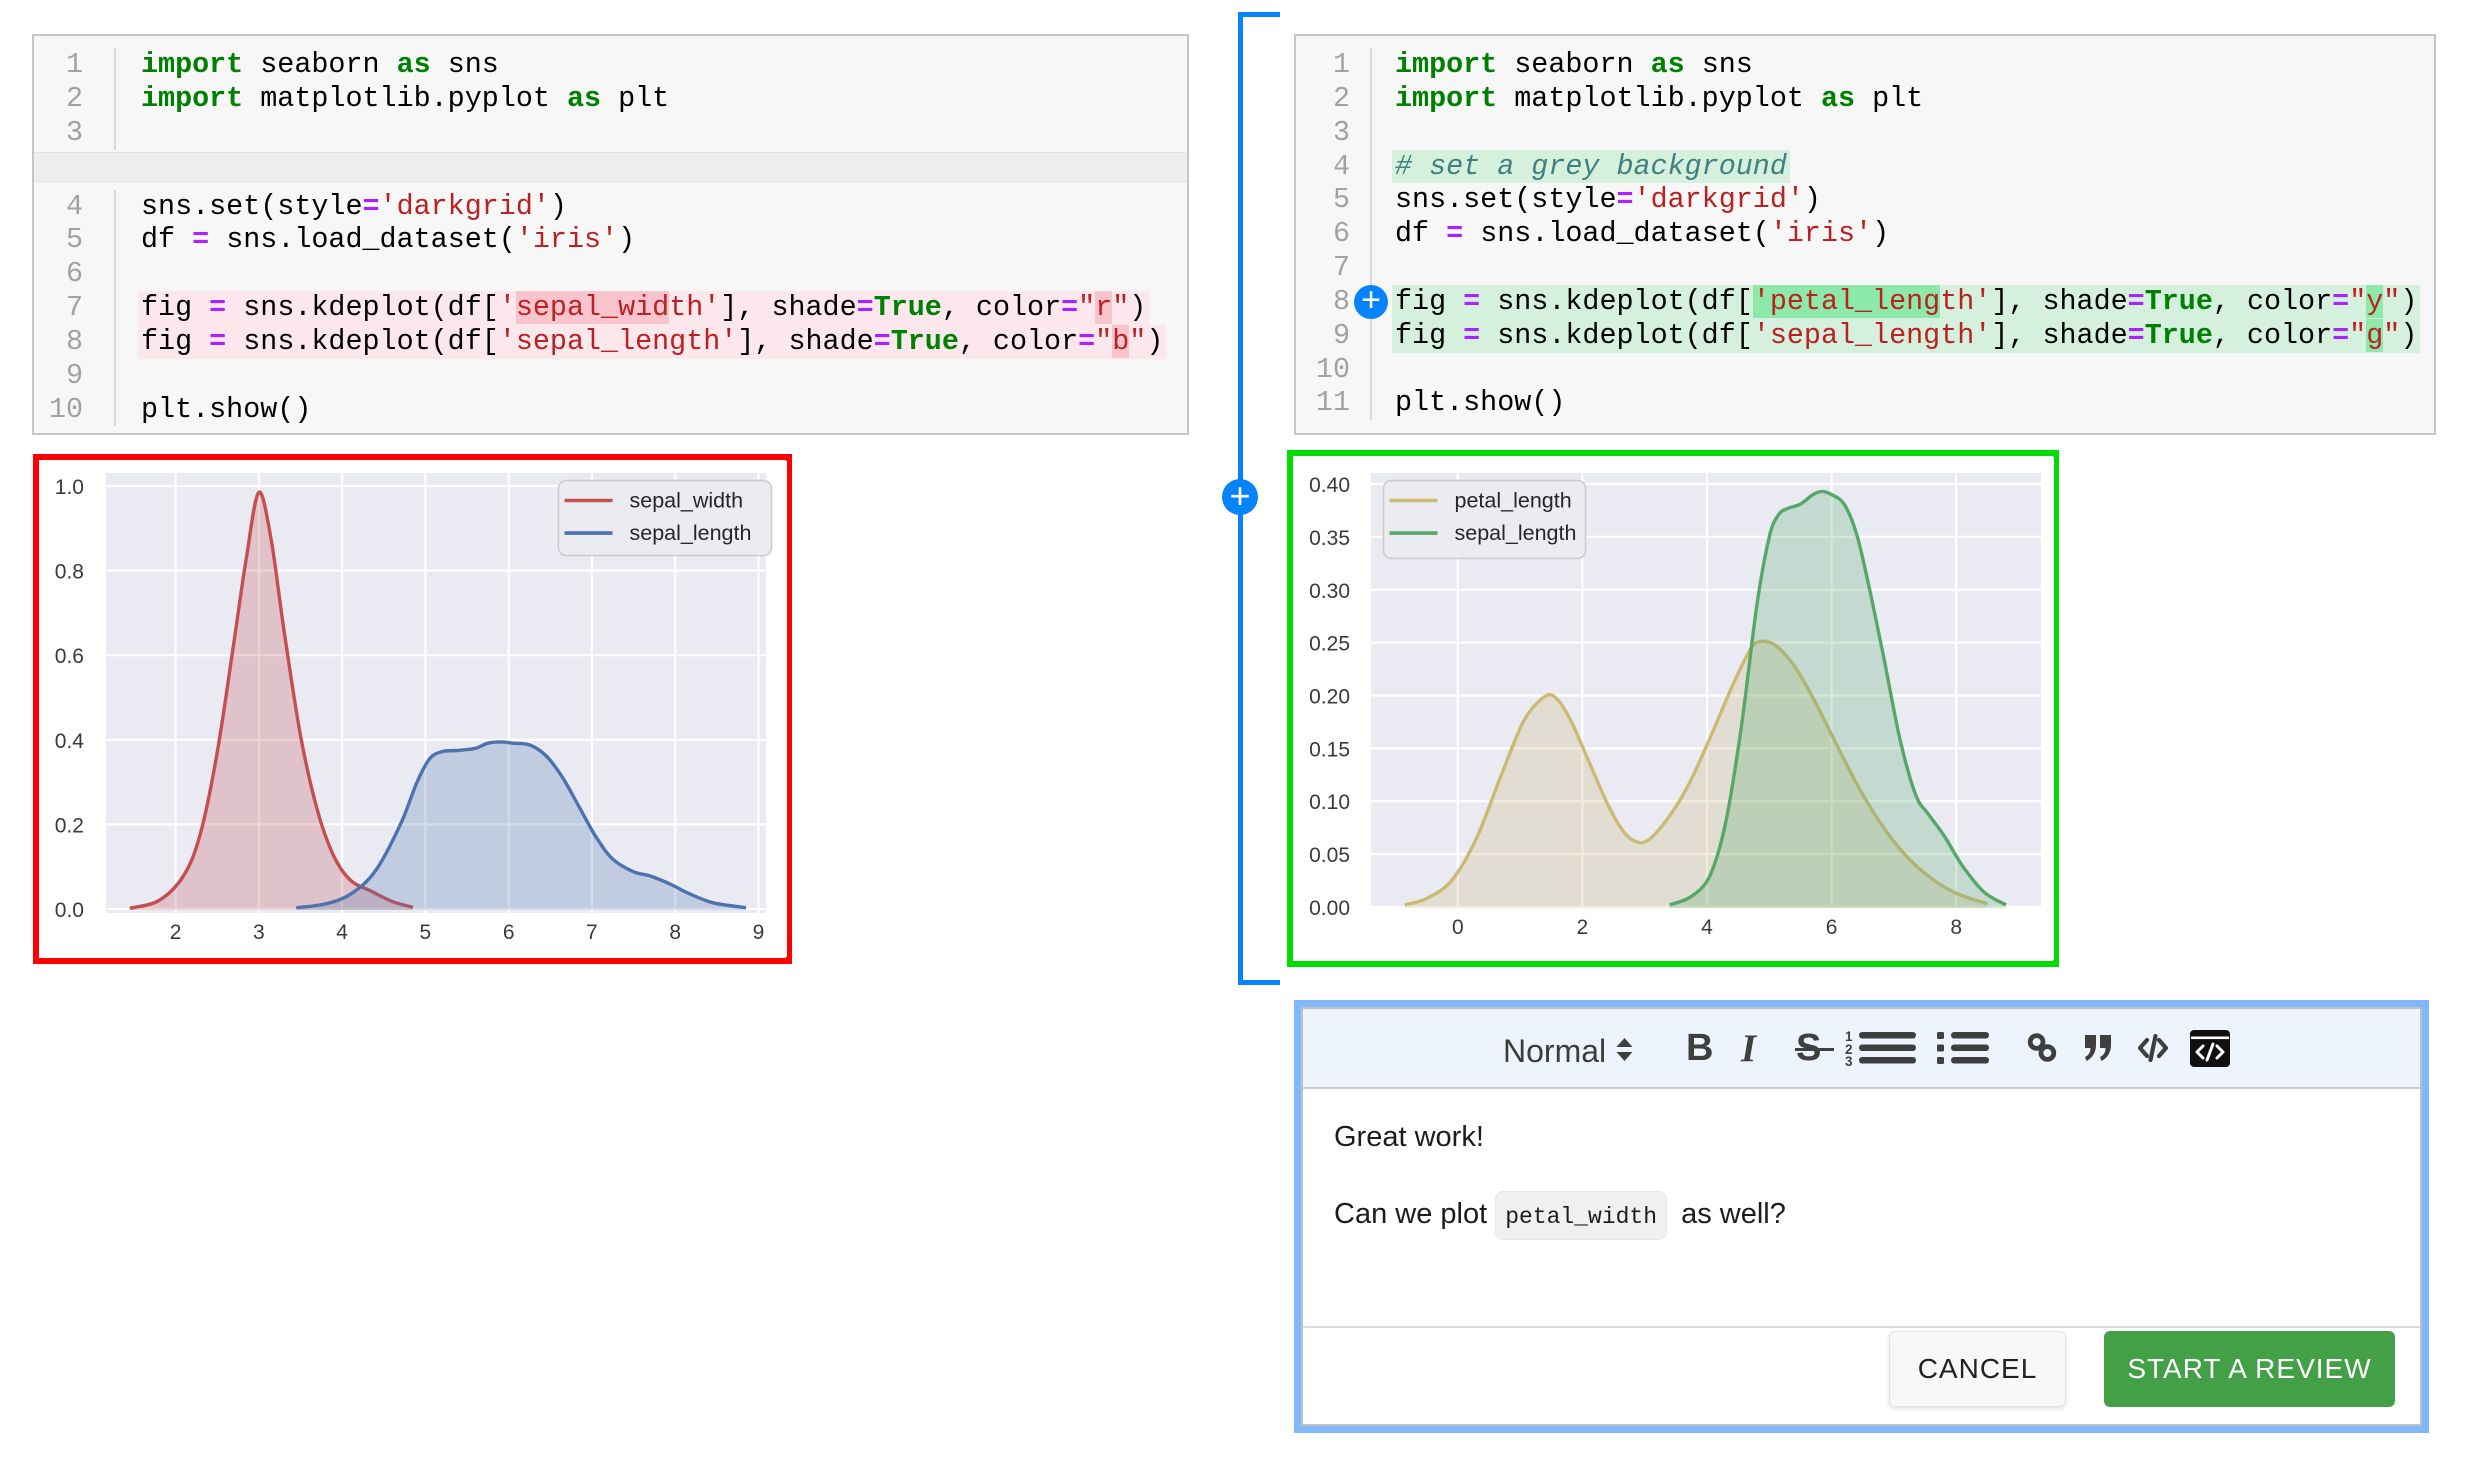  What do you see at coordinates (686, 500) in the screenshot?
I see `svg-text: sepal_width` at bounding box center [686, 500].